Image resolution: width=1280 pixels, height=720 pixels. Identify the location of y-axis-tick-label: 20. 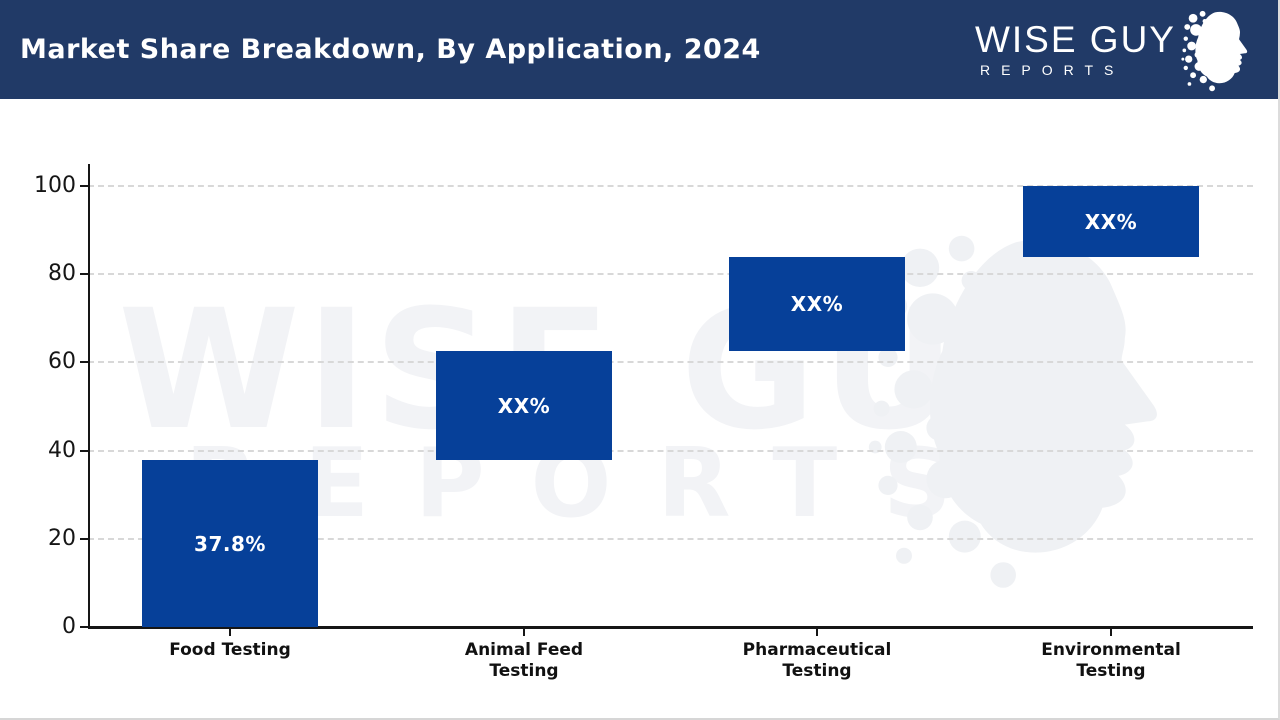
(62, 538).